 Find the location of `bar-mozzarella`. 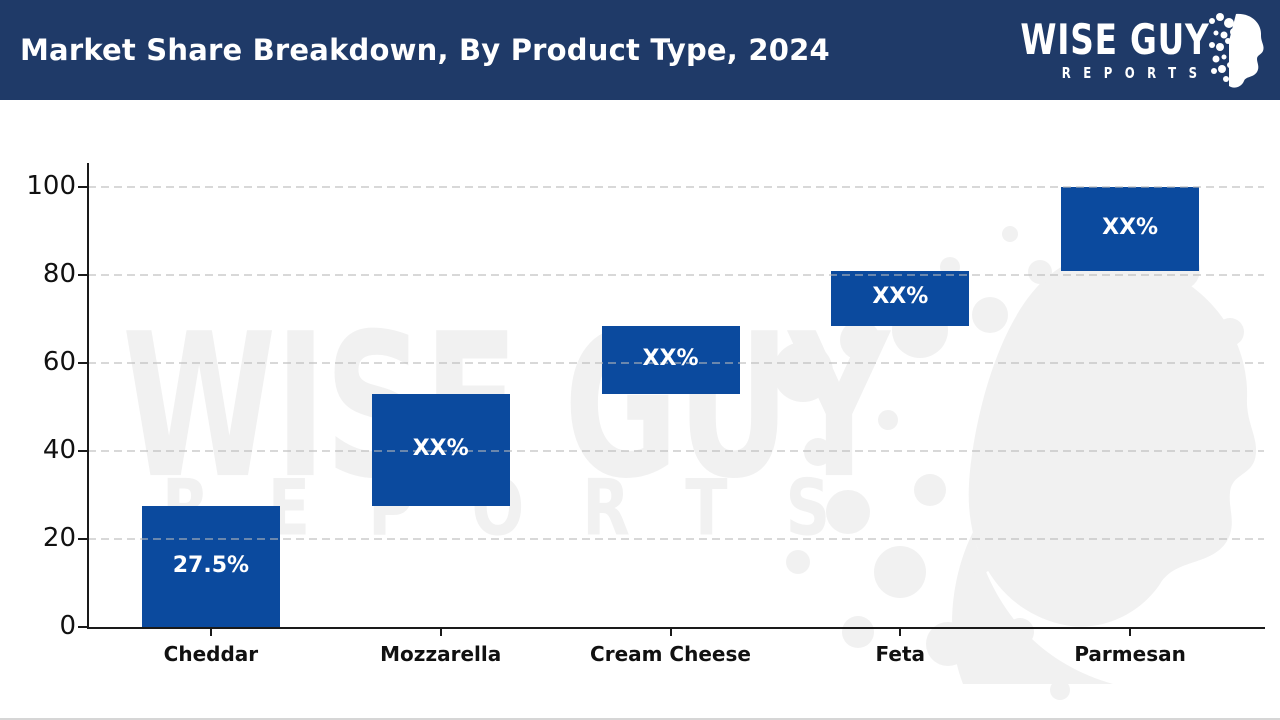

bar-mozzarella is located at coordinates (440, 449).